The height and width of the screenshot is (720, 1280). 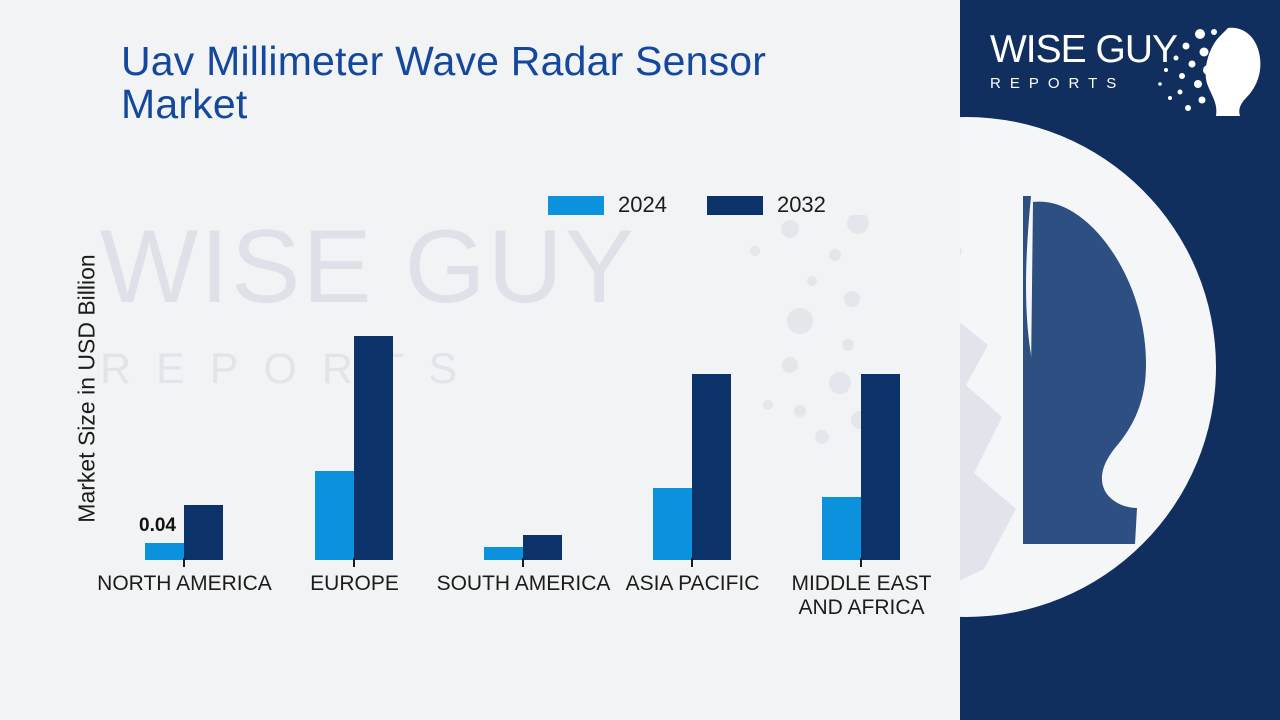 What do you see at coordinates (642, 204) in the screenshot?
I see `legend-label-2024: 2024` at bounding box center [642, 204].